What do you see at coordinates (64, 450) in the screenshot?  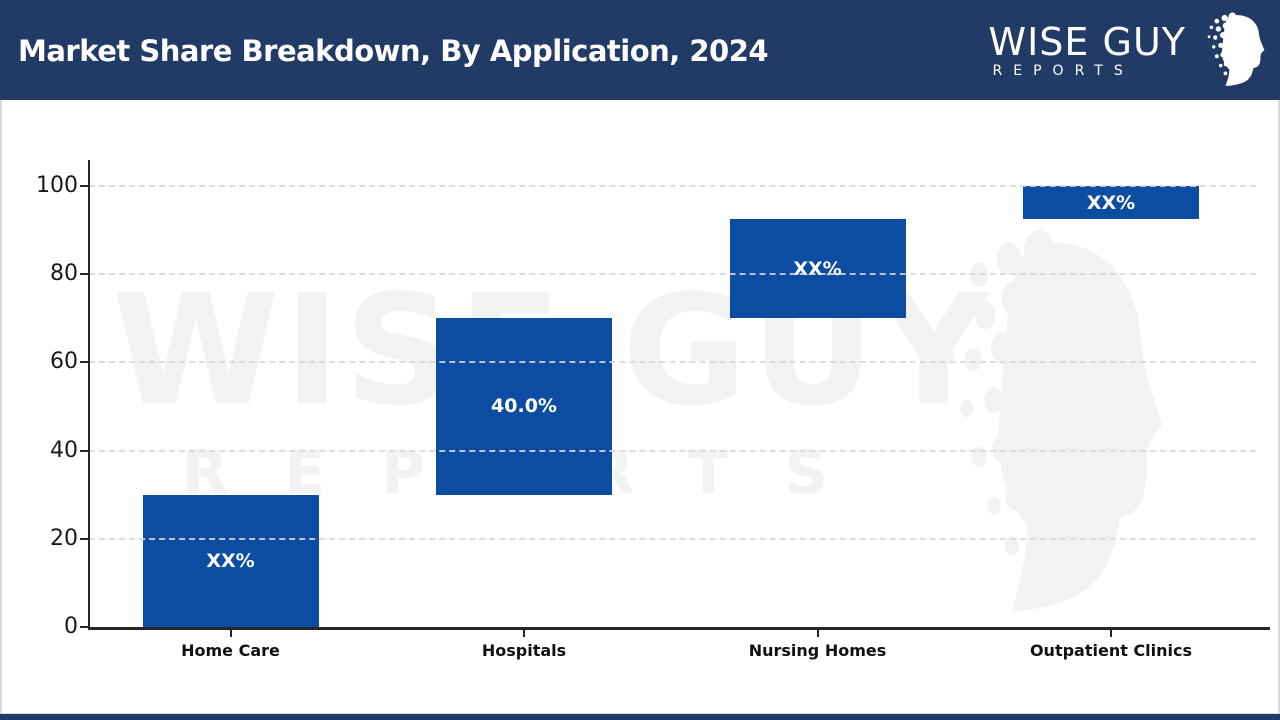 I see `y-tick-label-40: 40` at bounding box center [64, 450].